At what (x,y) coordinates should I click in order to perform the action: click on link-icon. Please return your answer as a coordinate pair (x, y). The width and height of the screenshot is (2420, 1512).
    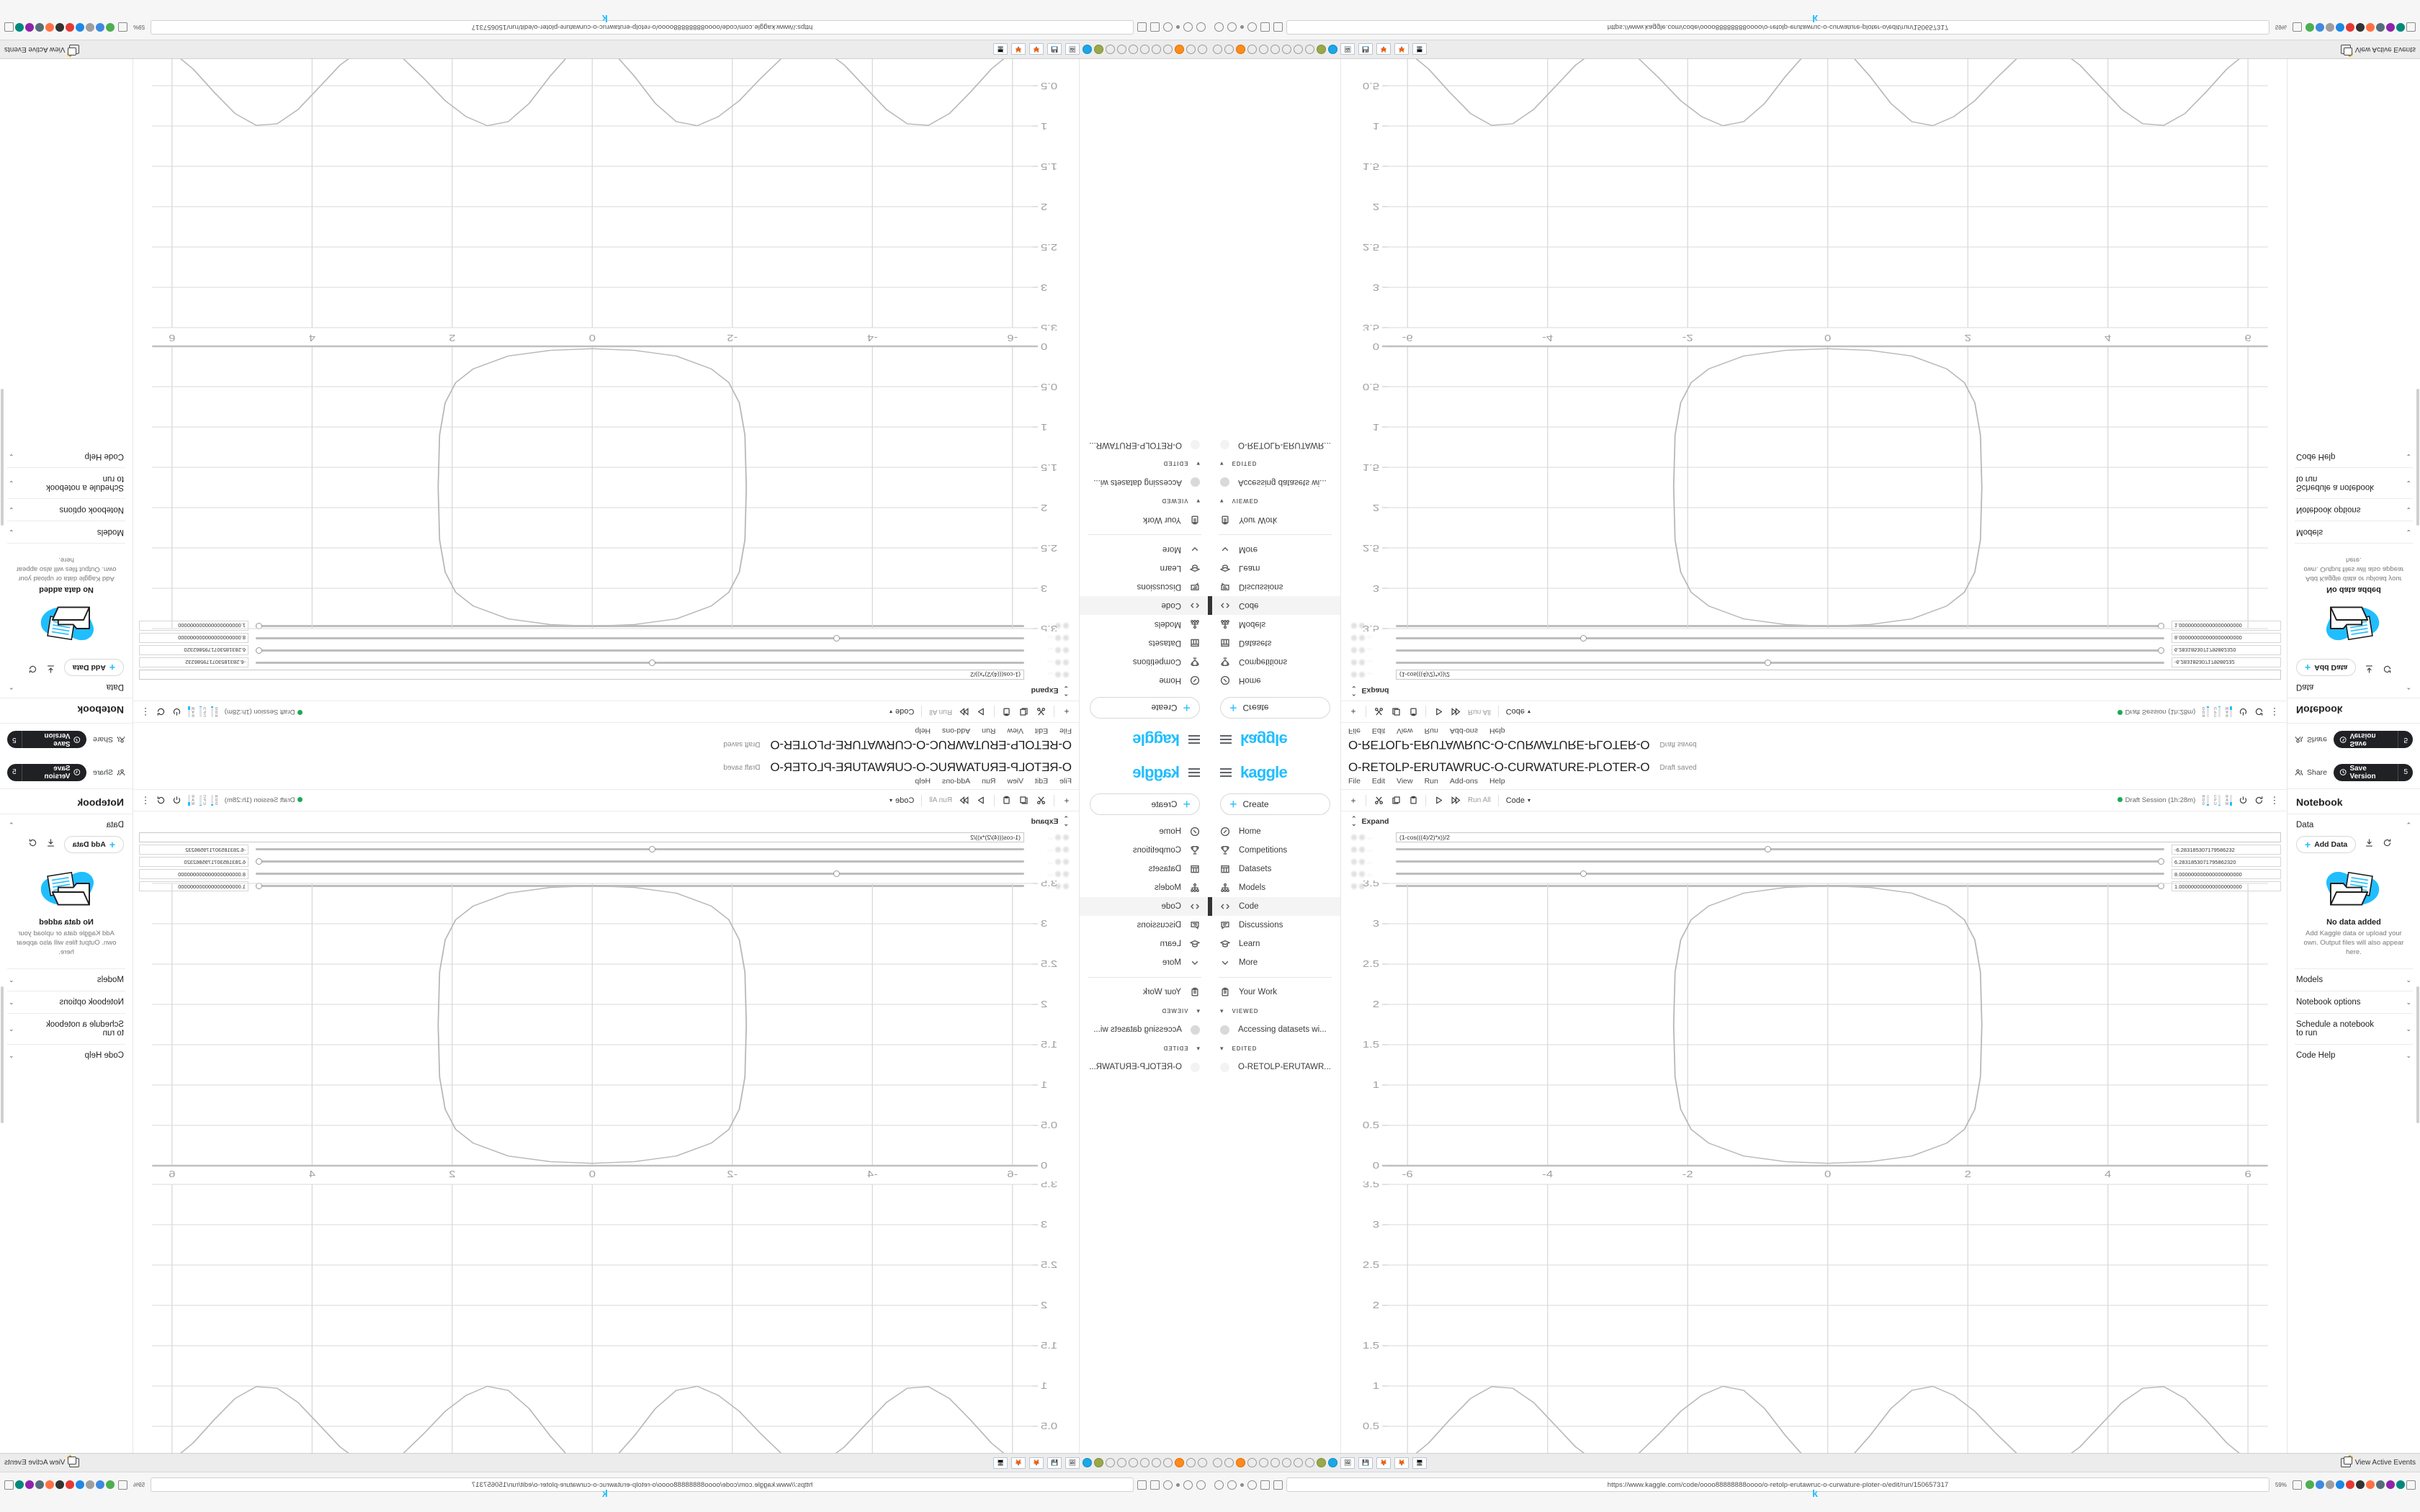
    Looking at the image, I should click on (1133, 1462).